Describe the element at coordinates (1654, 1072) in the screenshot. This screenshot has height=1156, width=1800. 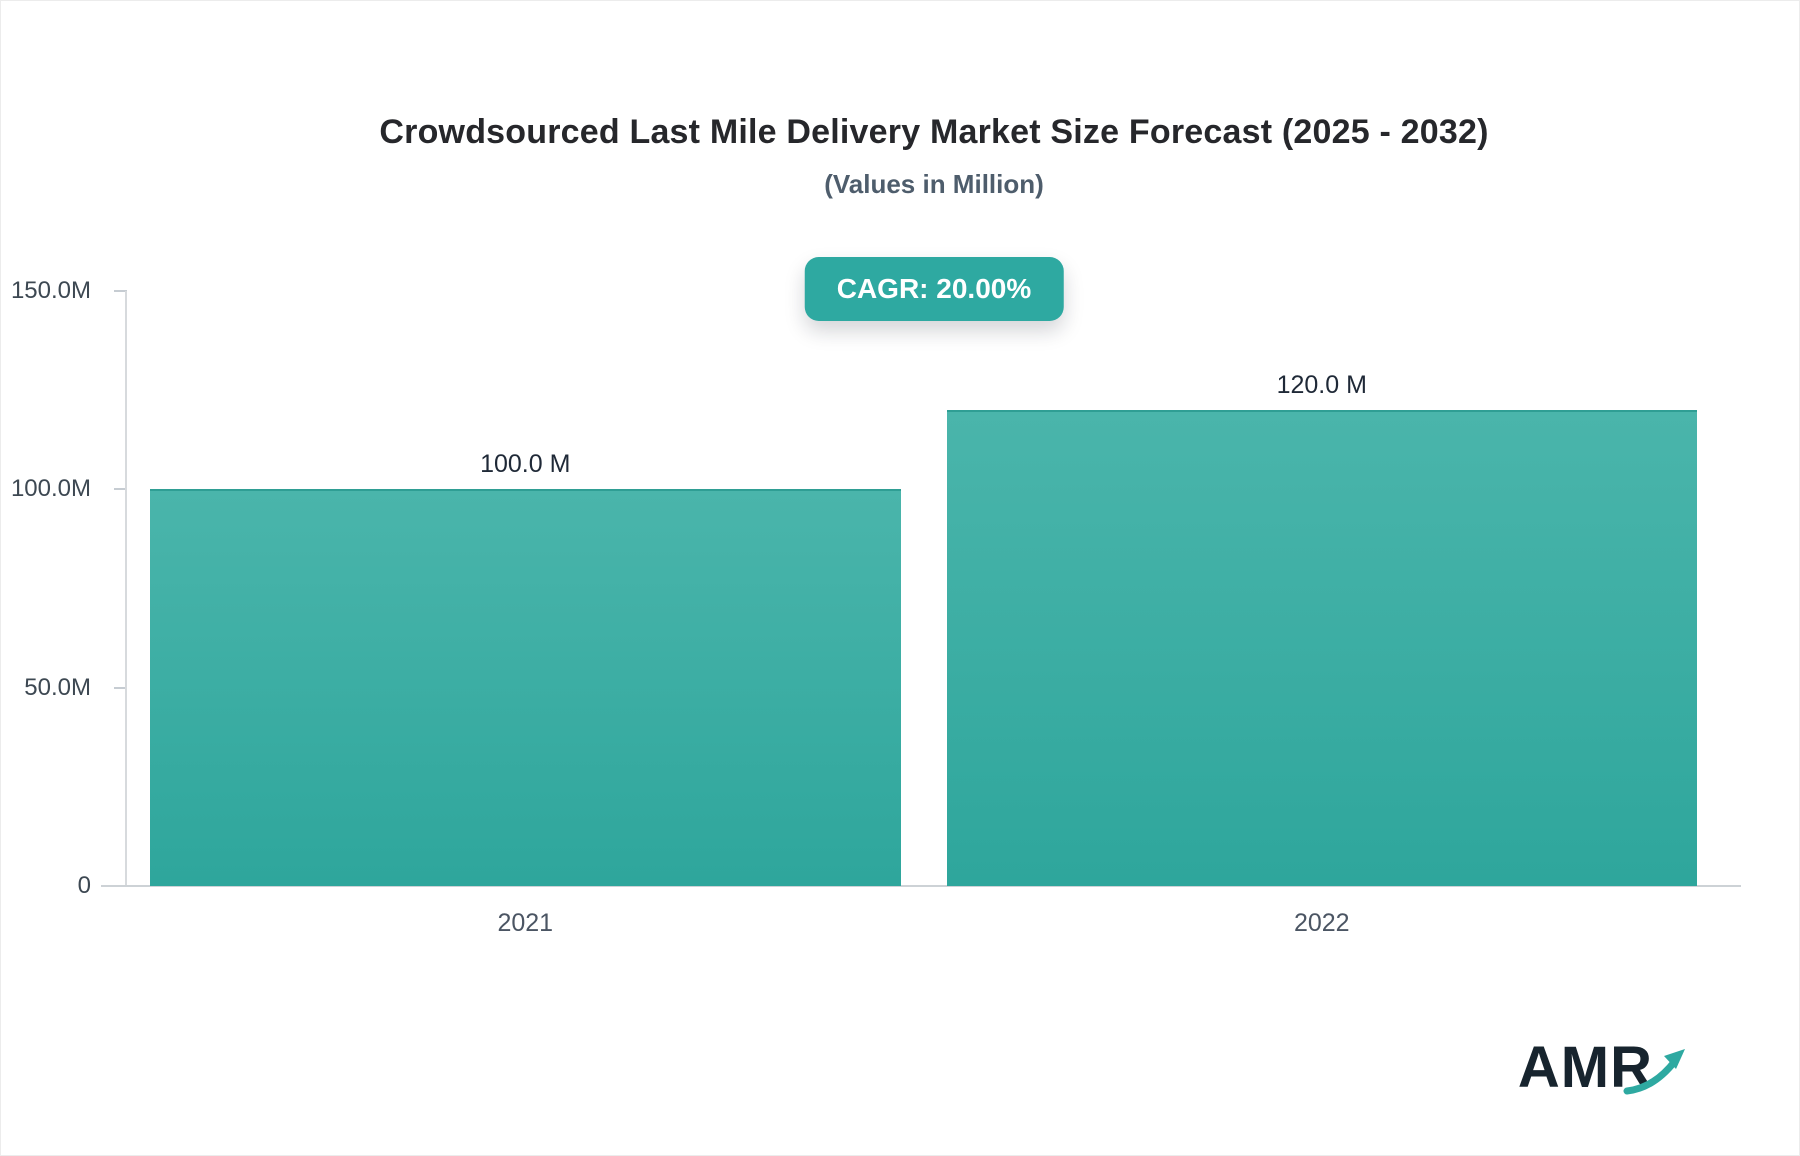
I see `logo-arrow-icon` at that location.